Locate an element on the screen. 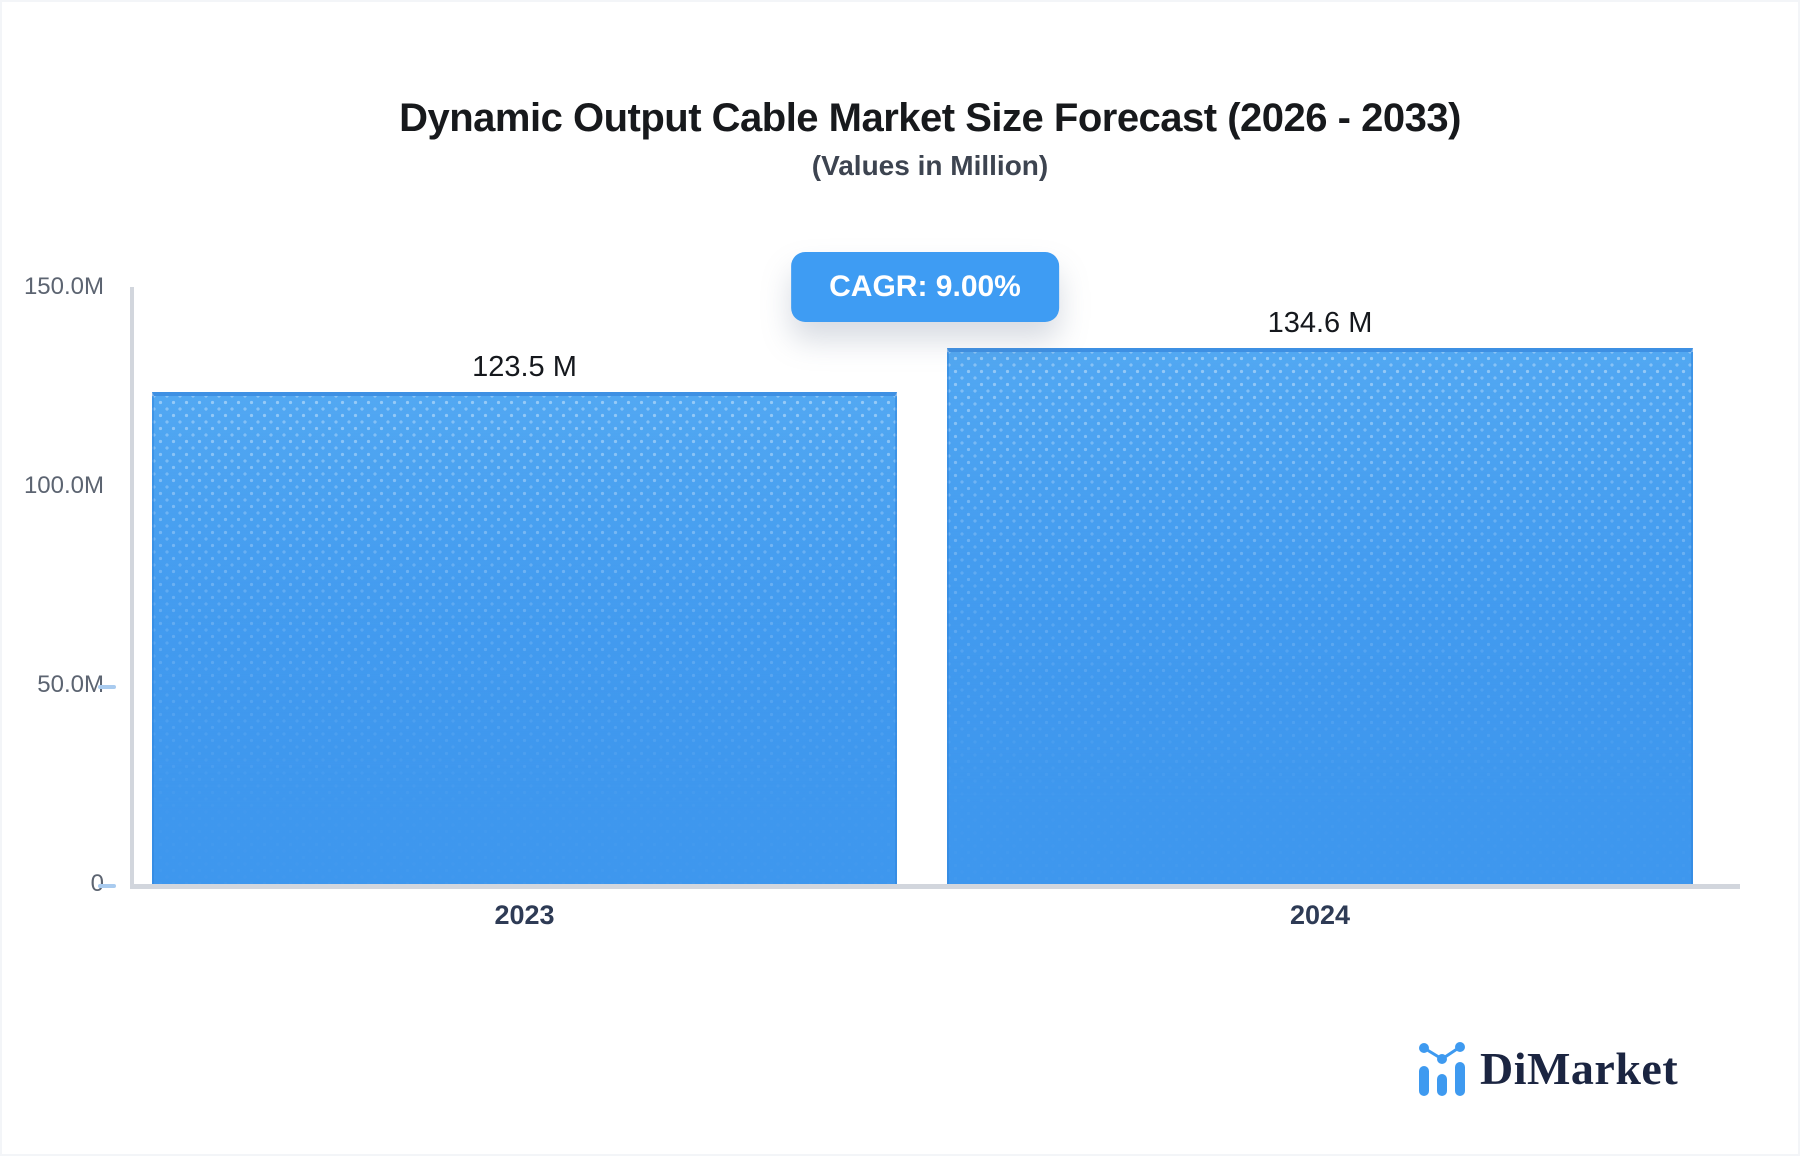 Image resolution: width=1800 pixels, height=1156 pixels. bar-value-label: 134.6 M is located at coordinates (1320, 323).